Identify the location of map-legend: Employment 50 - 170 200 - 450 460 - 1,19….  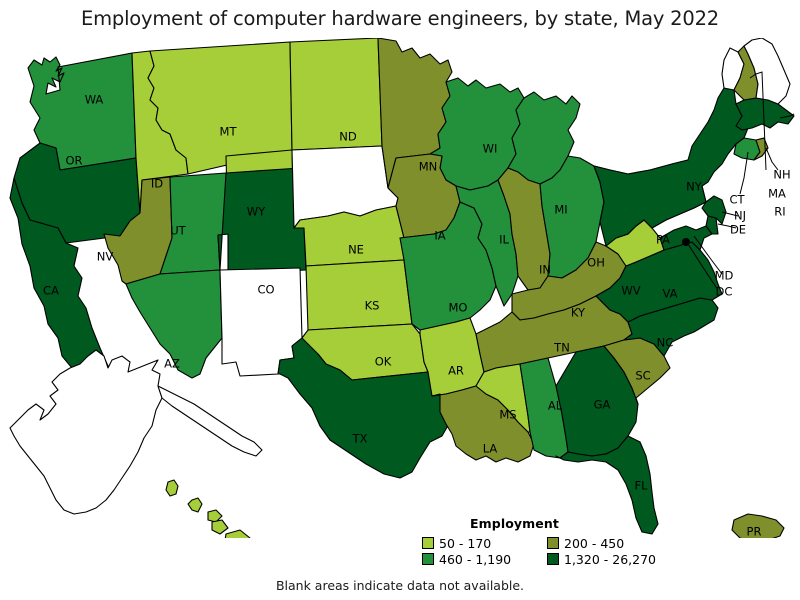
(552, 541).